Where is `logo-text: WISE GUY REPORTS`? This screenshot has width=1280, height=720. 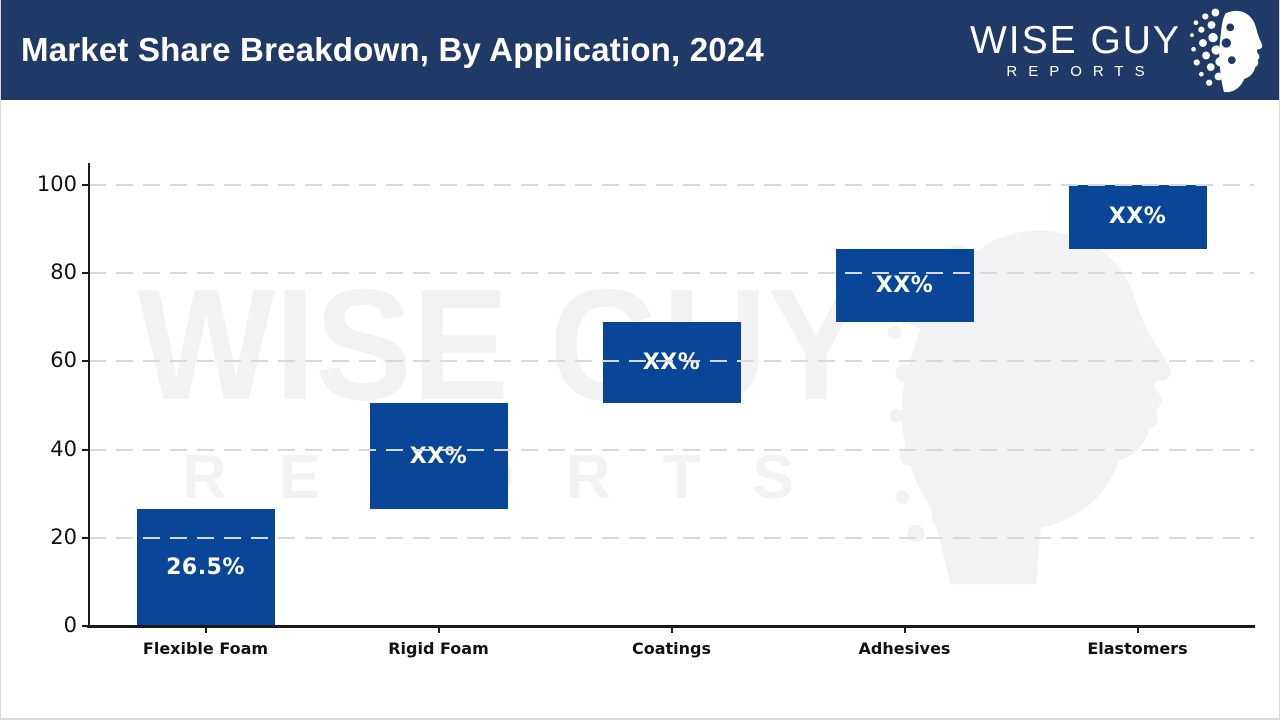
logo-text: WISE GUY REPORTS is located at coordinates (1075, 50).